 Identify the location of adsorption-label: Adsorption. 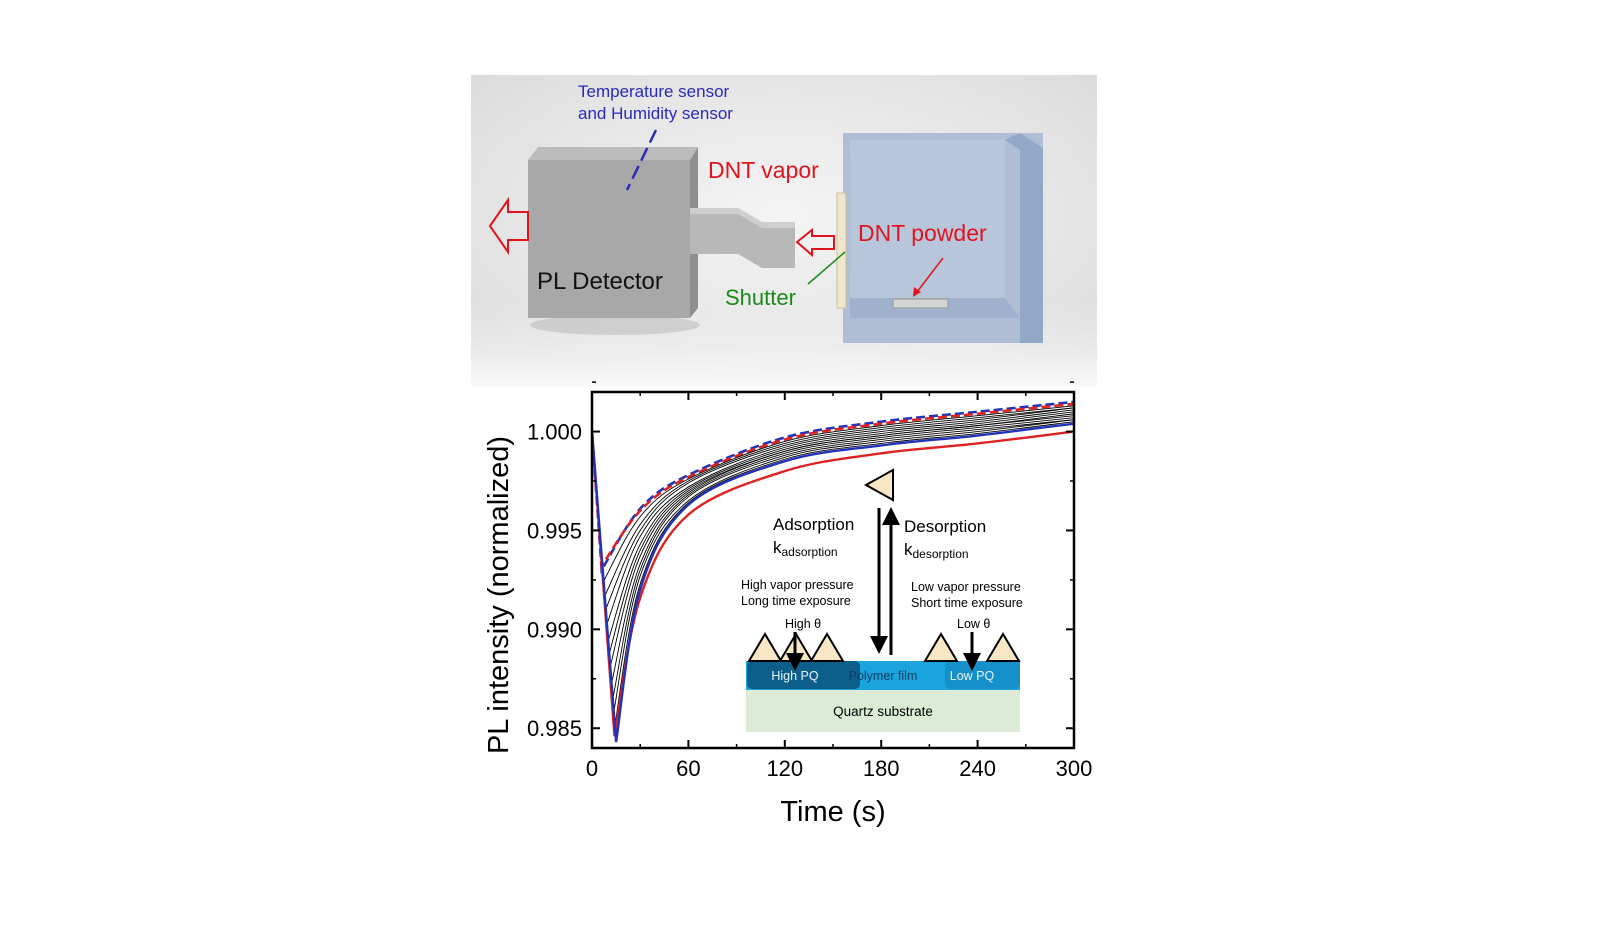
(813, 524).